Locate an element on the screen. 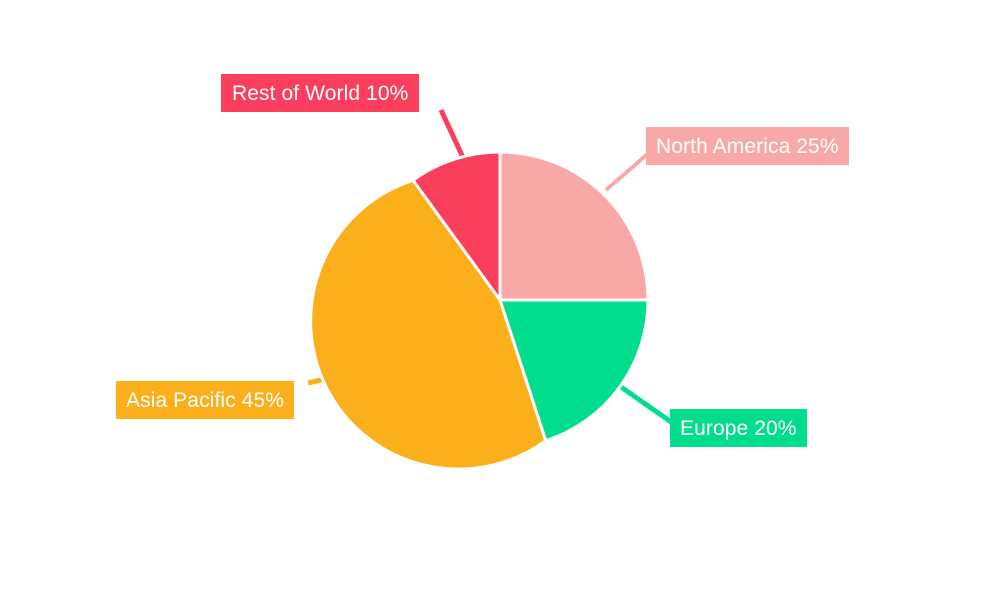  pie-slice-asia-pacific is located at coordinates (428, 324).